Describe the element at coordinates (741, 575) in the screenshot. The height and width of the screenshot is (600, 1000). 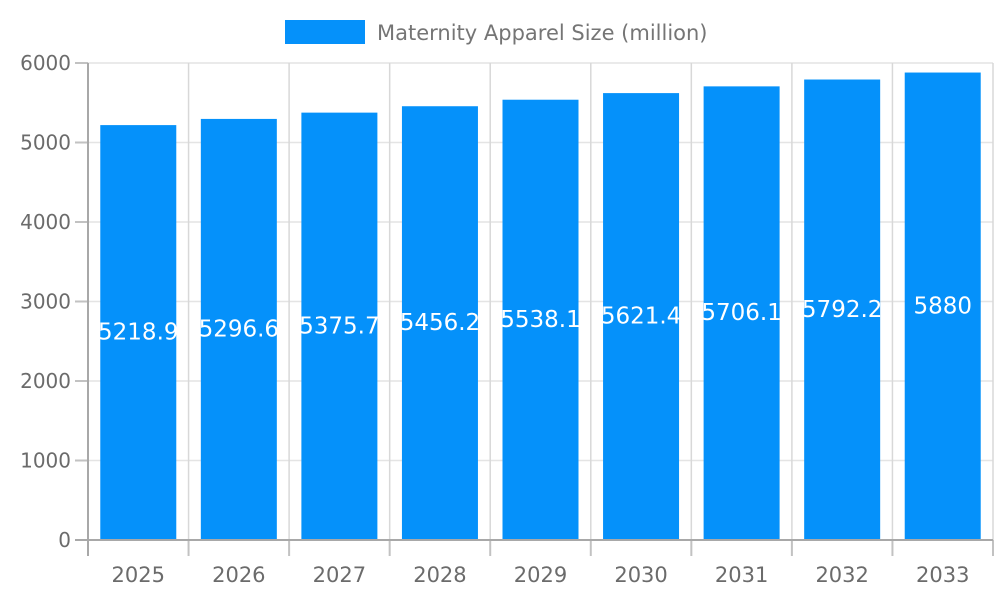
I see `x-tick-label: 2031` at that location.